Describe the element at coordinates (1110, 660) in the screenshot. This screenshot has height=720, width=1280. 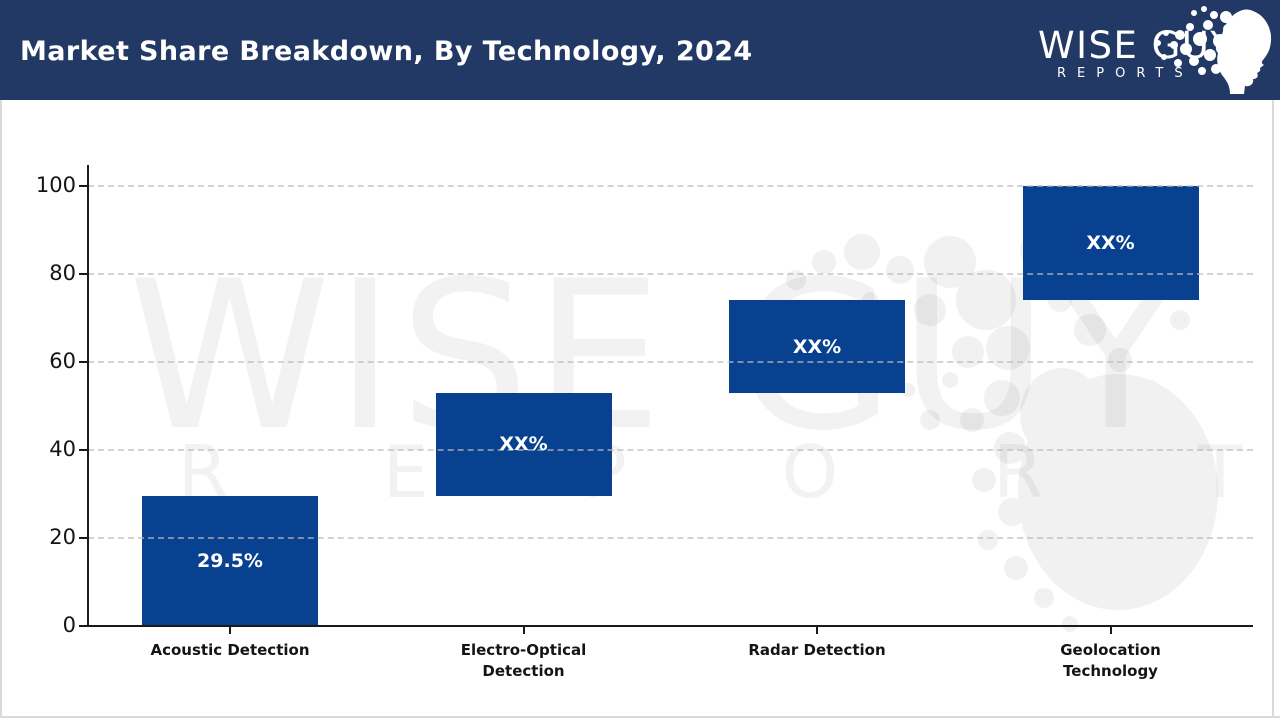
I see `x-axis-label-geolocation-technology: Geolocation Technology` at that location.